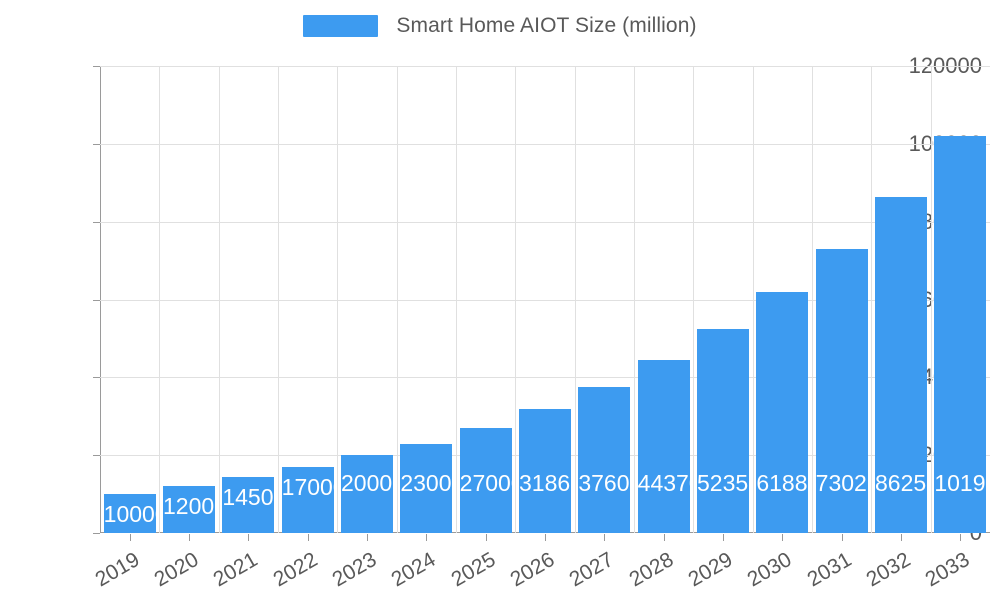 The image size is (1000, 600). Describe the element at coordinates (901, 483) in the screenshot. I see `bar-value-label: 86250` at that location.